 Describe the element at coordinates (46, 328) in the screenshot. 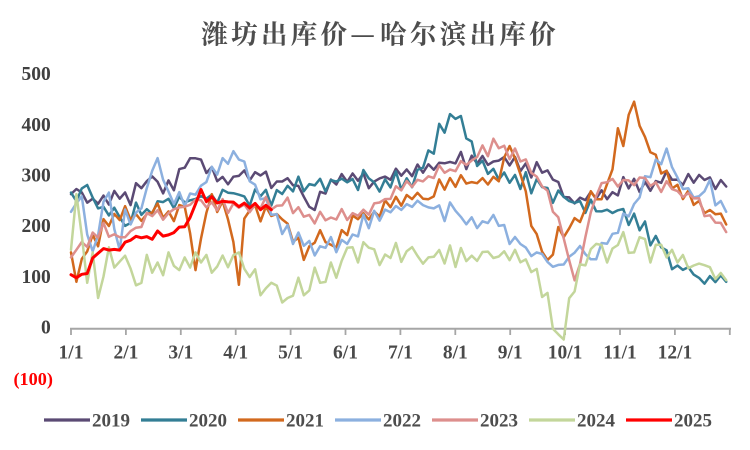

I see `svg-text: 0` at that location.